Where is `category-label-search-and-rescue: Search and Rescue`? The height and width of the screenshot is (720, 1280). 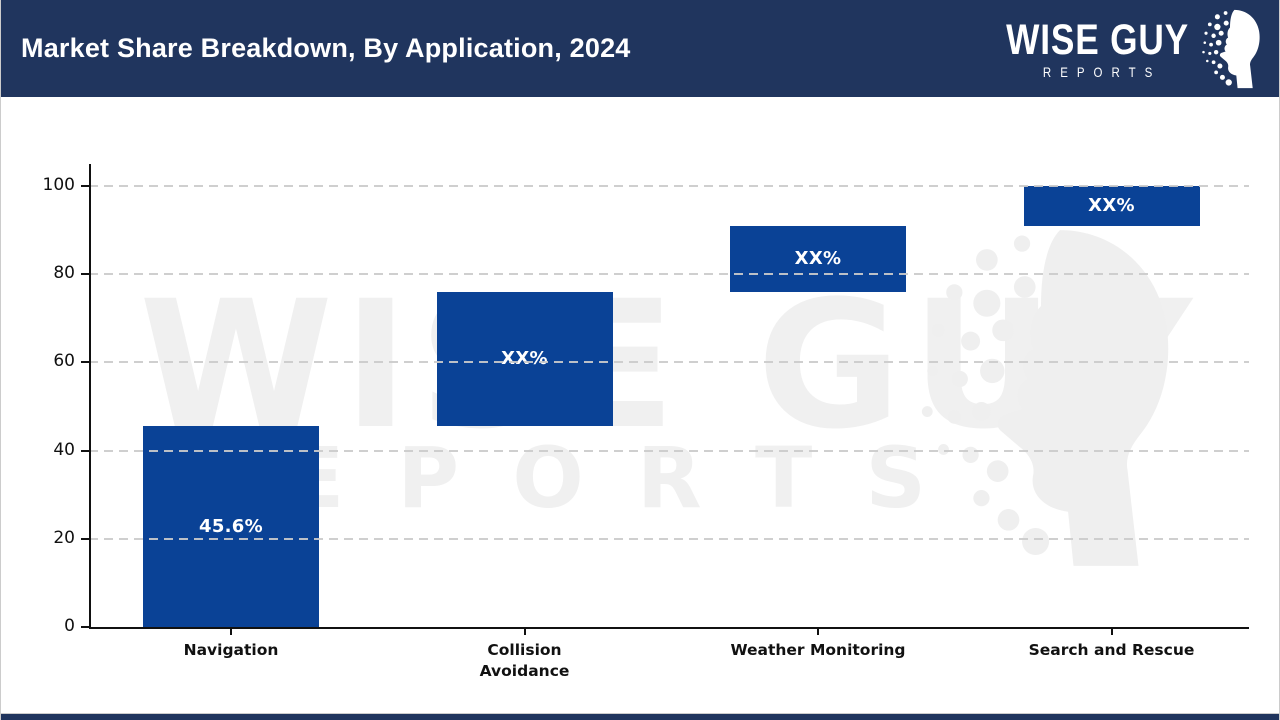 category-label-search-and-rescue: Search and Rescue is located at coordinates (1111, 650).